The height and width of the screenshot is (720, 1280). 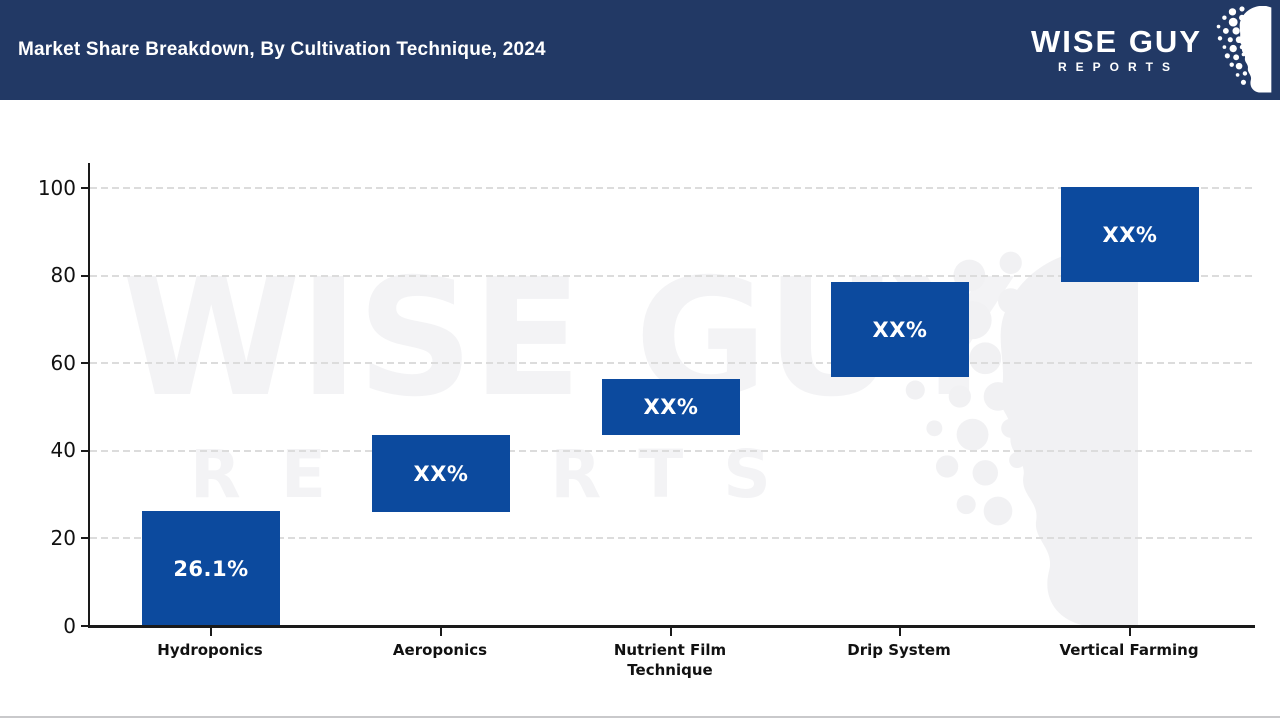 What do you see at coordinates (63, 275) in the screenshot?
I see `y-tick-label: 80` at bounding box center [63, 275].